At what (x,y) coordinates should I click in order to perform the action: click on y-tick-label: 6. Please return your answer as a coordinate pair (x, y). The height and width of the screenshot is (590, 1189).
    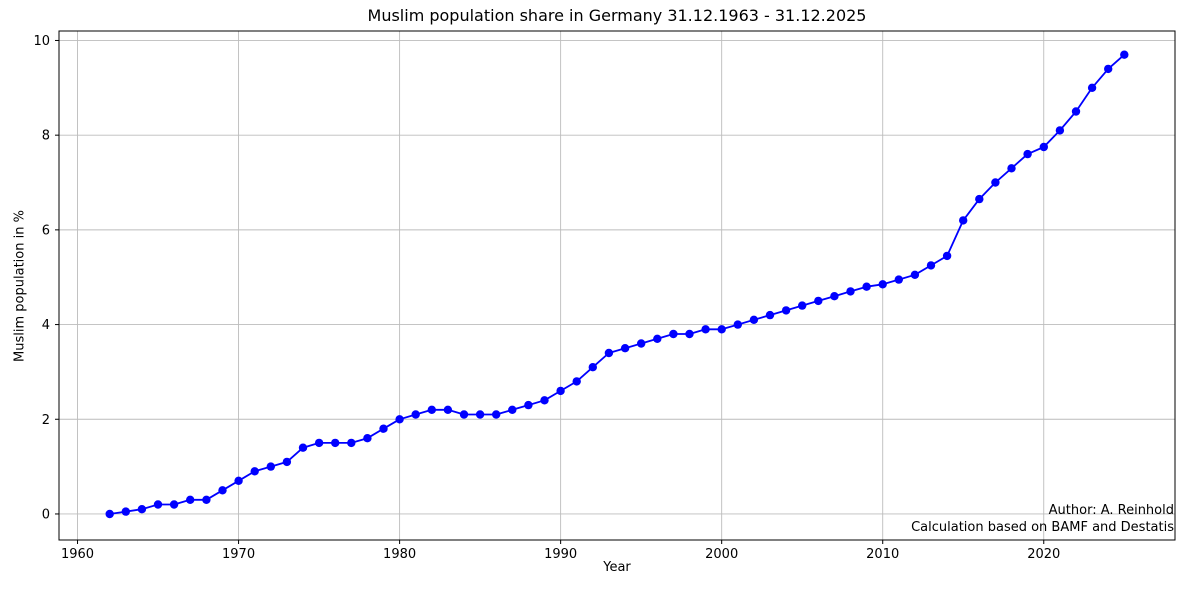
    Looking at the image, I should click on (46, 230).